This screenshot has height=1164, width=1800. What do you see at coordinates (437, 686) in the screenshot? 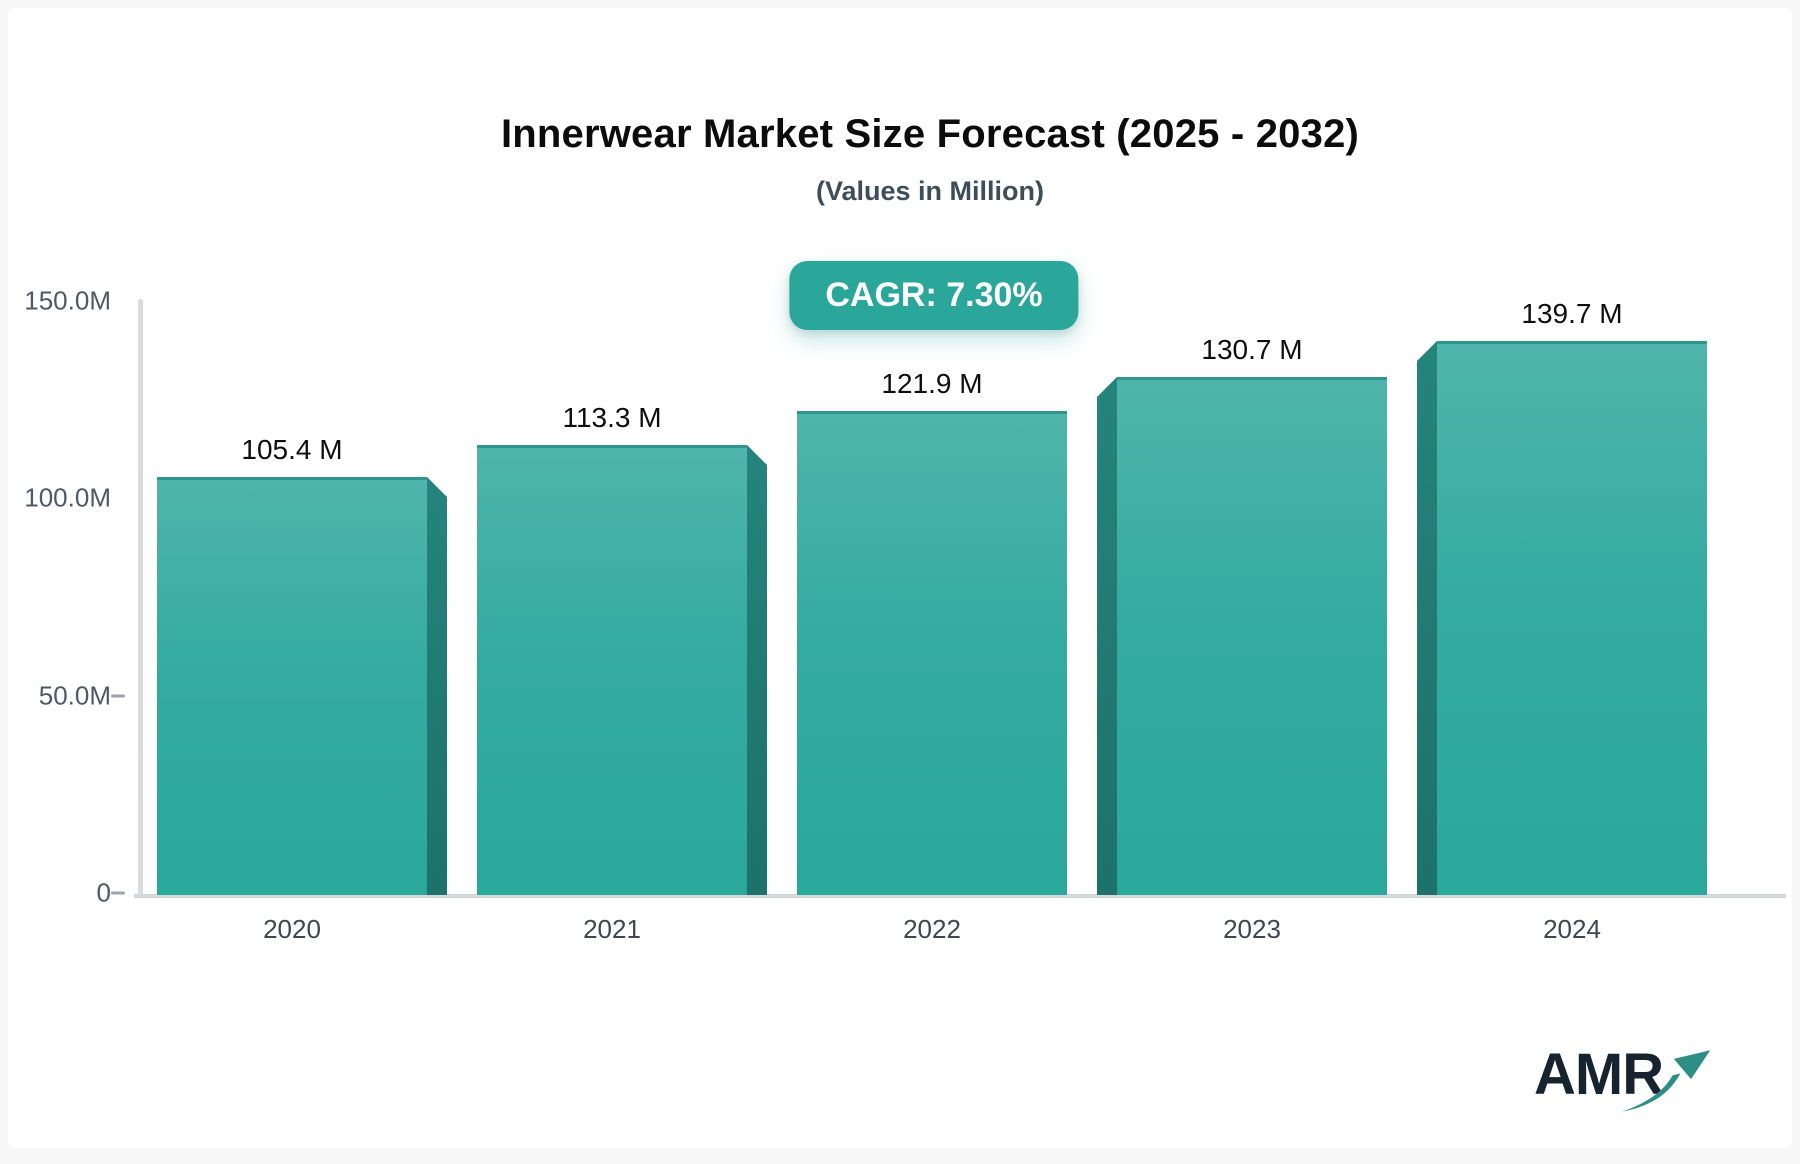
I see `bar-side-shadow-2020` at bounding box center [437, 686].